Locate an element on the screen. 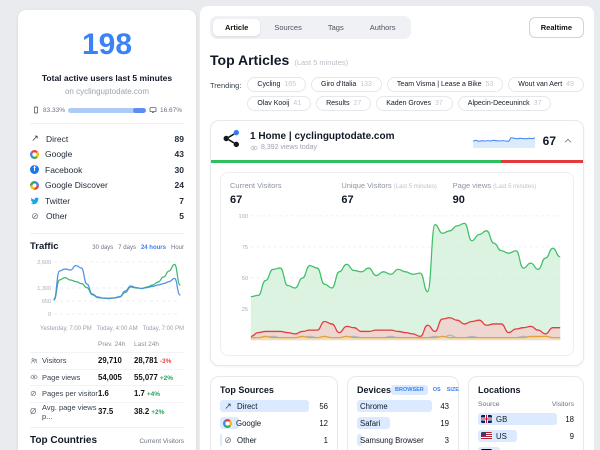  trending-pill: Results 27 is located at coordinates (344, 103).